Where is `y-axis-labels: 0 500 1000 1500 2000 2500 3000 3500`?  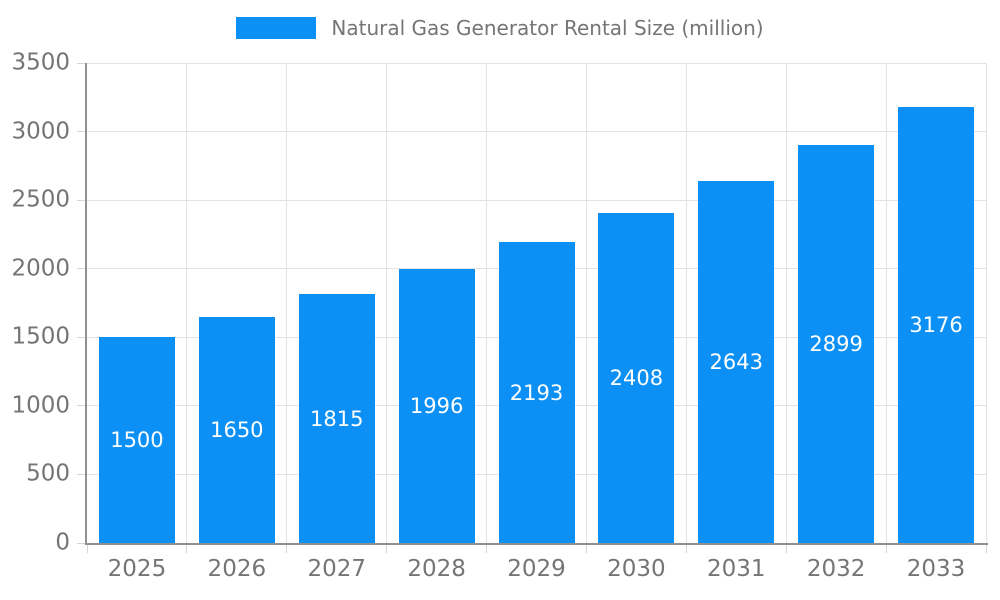 y-axis-labels: 0 500 1000 1500 2000 2500 3000 3500 is located at coordinates (35, 302).